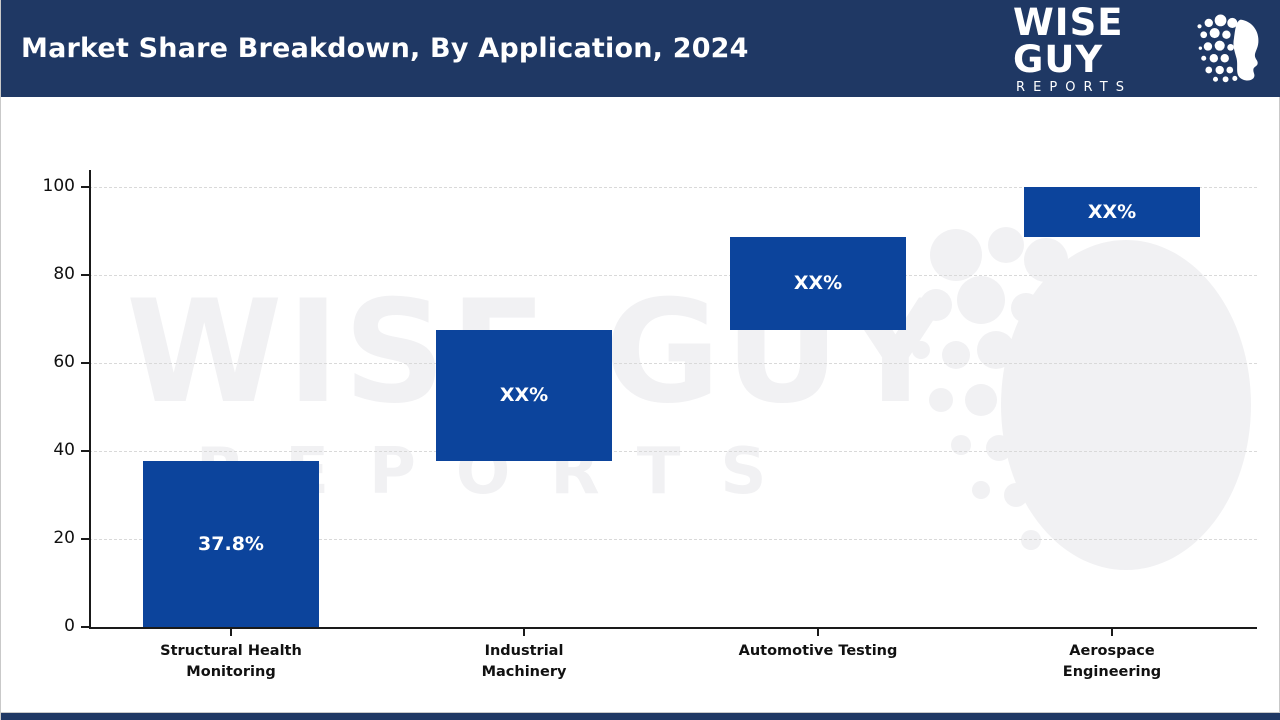  I want to click on category-label-line: Structural Health, so click(231, 651).